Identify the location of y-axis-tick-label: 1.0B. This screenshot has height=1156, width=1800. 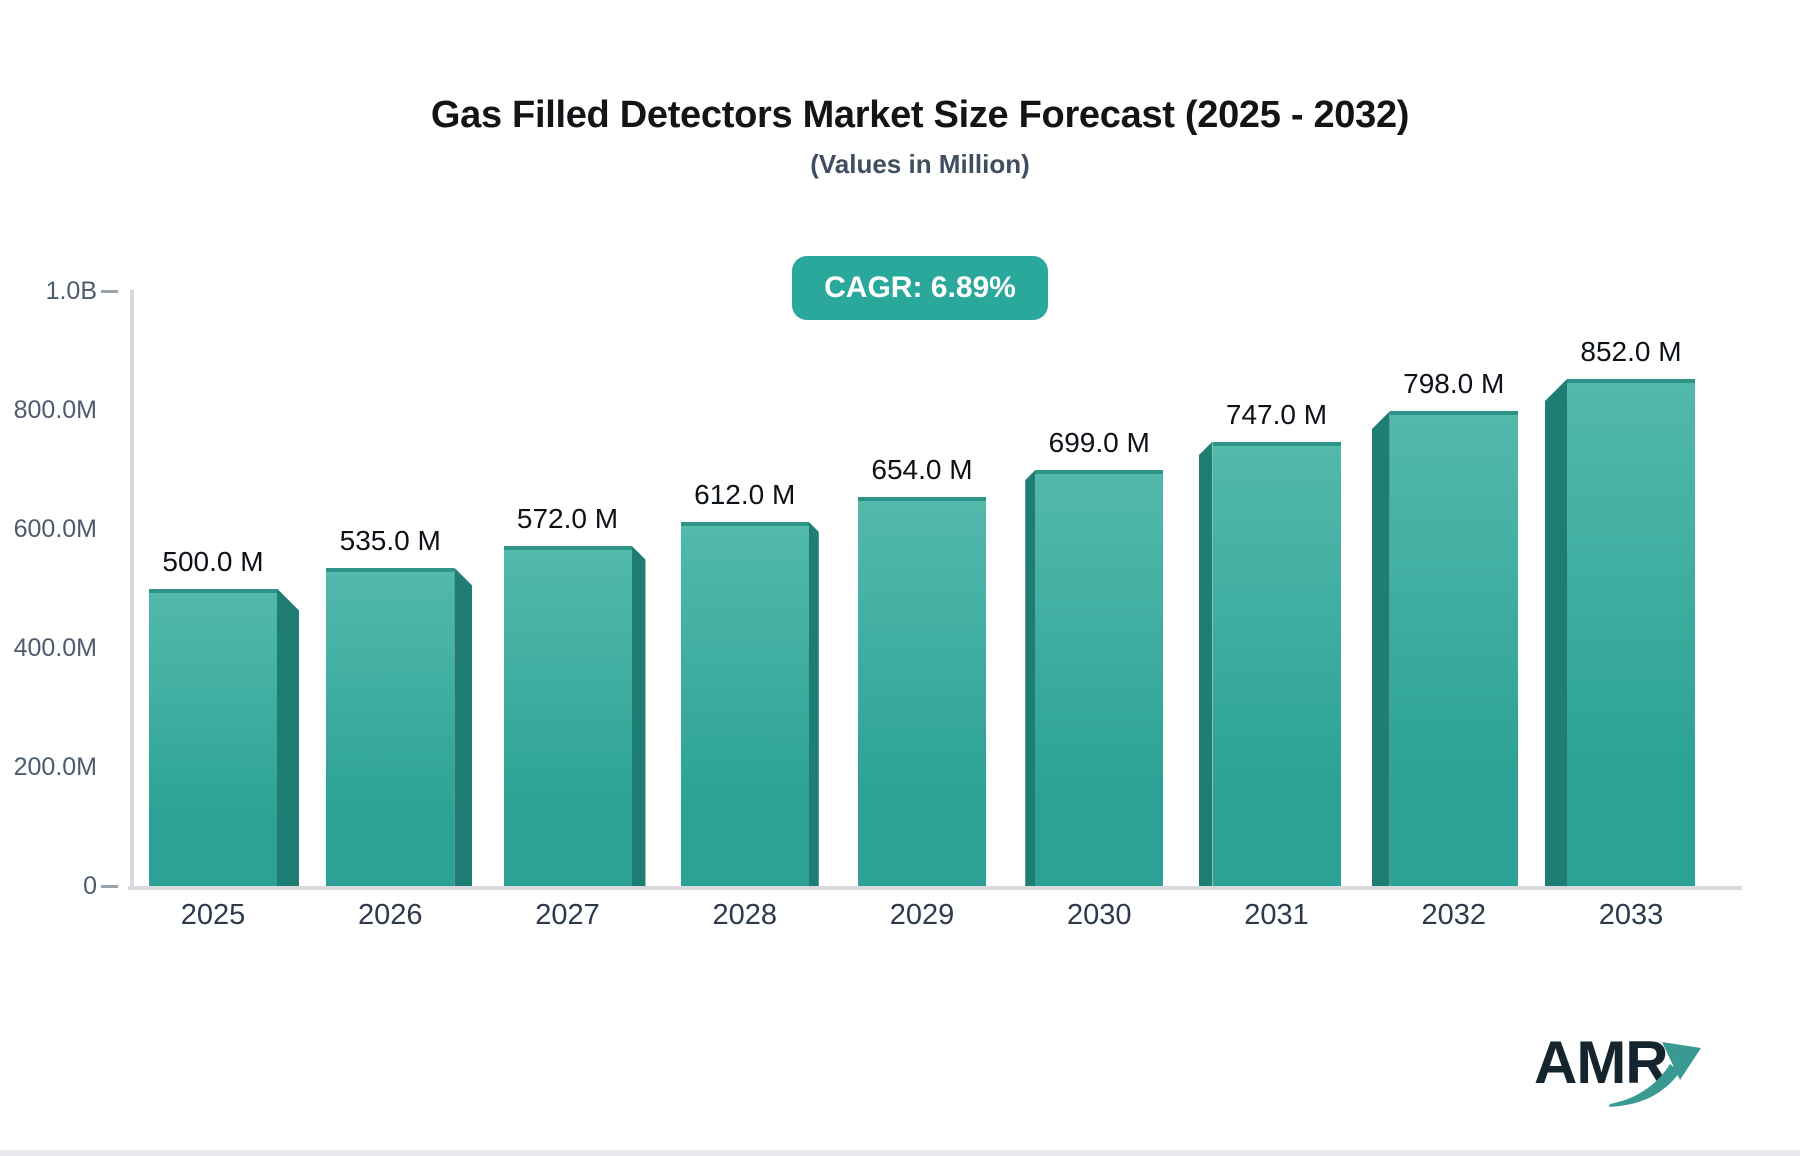
(71, 291).